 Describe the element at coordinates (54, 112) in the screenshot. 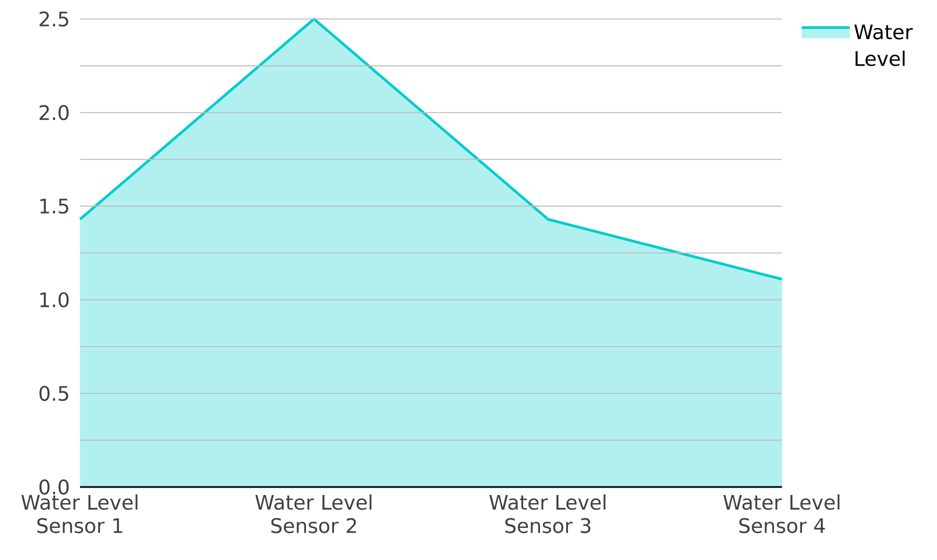

I see `y-tick-label: 2.0` at that location.